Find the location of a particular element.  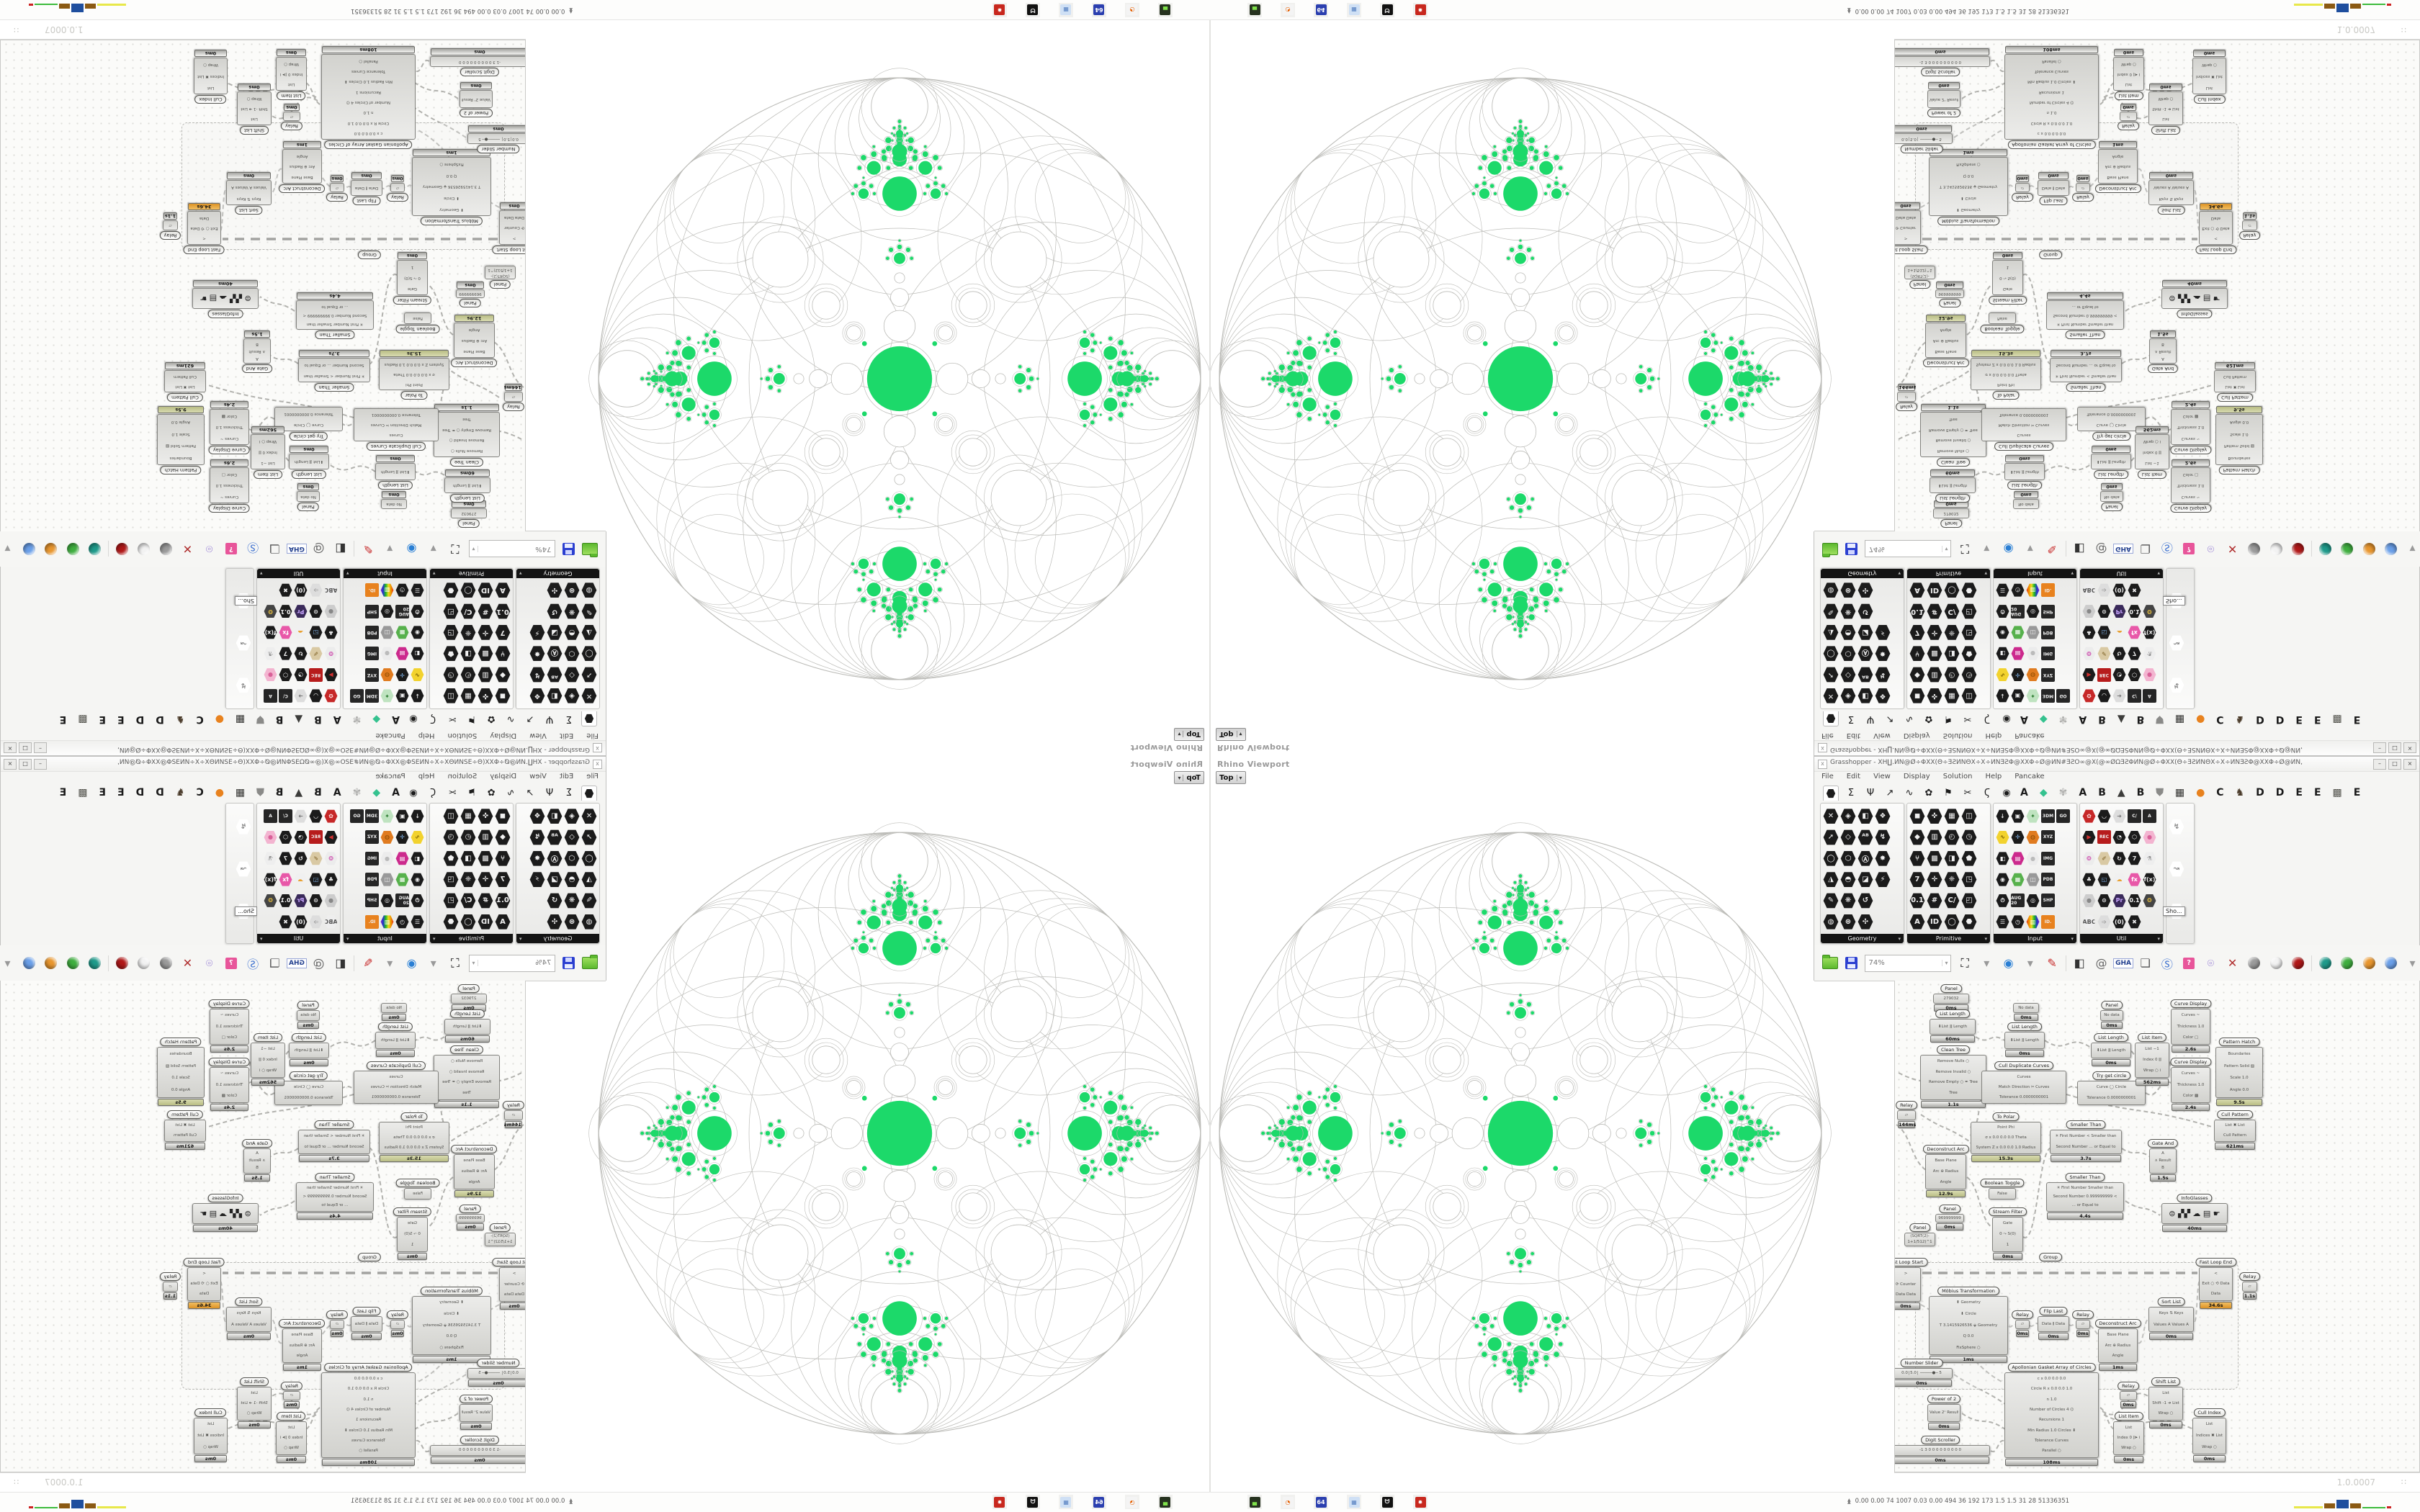

menu-pancake: Pancake is located at coordinates (390, 776).